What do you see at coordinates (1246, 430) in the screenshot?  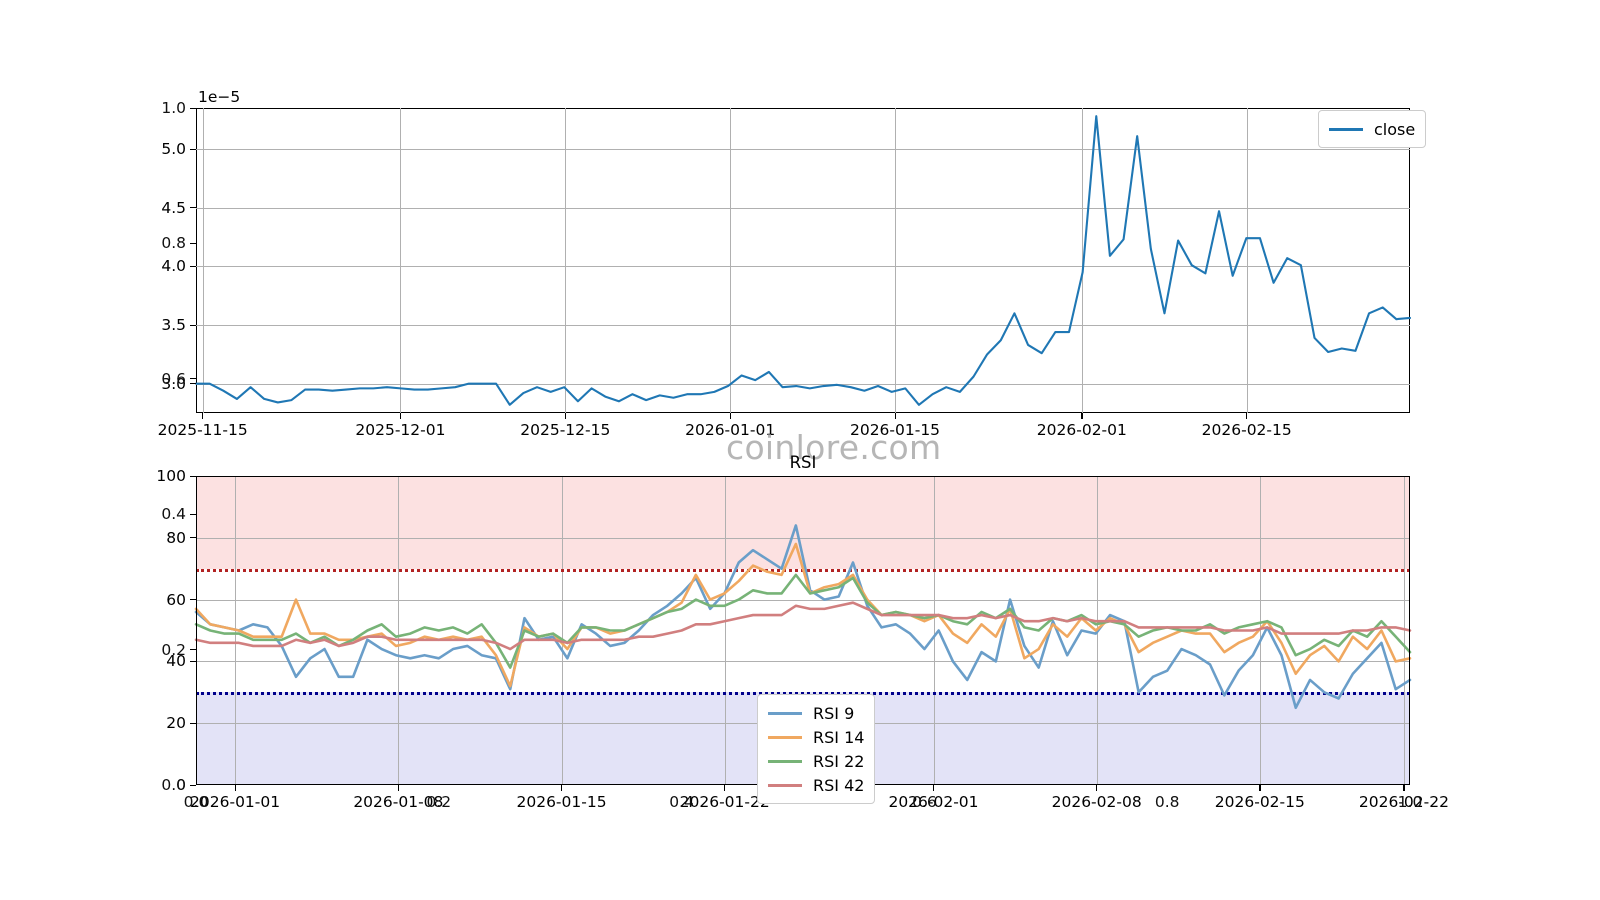 I see `price-x-tick-label: 2026-02-15` at bounding box center [1246, 430].